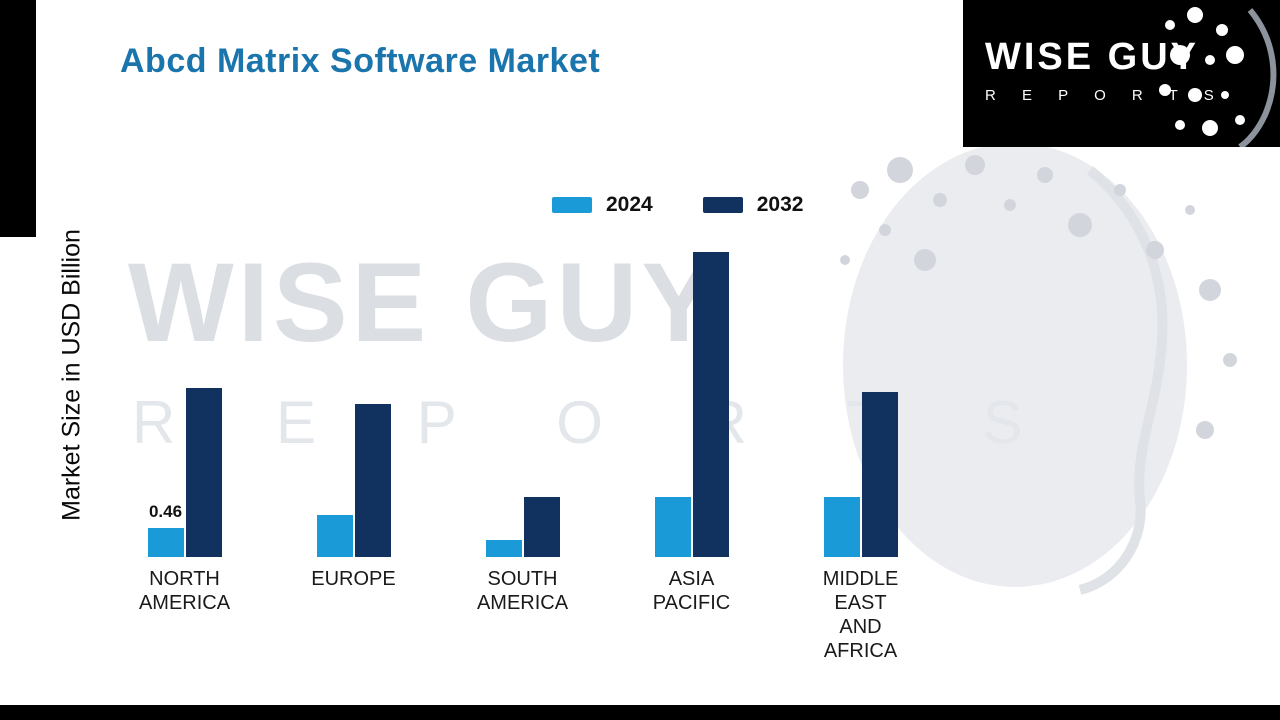 The width and height of the screenshot is (1280, 720). I want to click on logo-dotted-head-icon, so click(1218, 77).